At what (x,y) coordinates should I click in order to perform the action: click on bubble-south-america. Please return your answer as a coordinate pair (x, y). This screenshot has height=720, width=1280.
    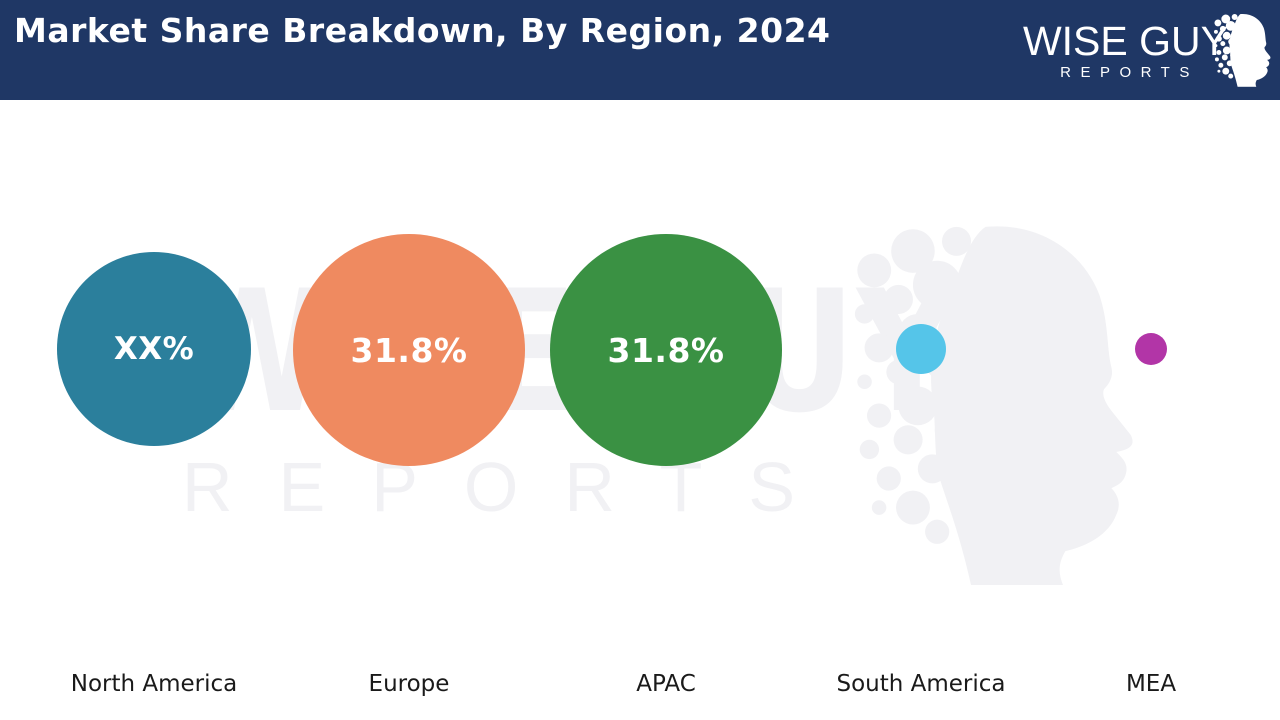
    Looking at the image, I should click on (921, 349).